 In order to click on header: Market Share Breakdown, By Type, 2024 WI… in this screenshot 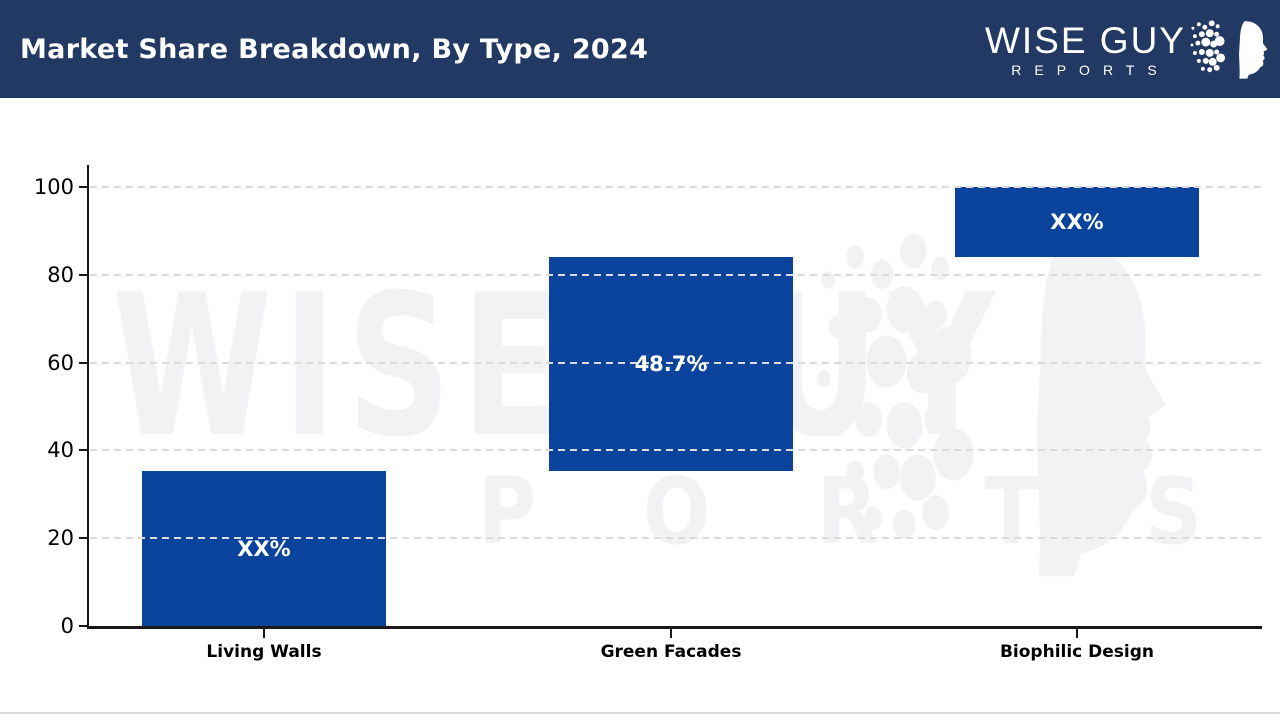, I will do `click(640, 49)`.